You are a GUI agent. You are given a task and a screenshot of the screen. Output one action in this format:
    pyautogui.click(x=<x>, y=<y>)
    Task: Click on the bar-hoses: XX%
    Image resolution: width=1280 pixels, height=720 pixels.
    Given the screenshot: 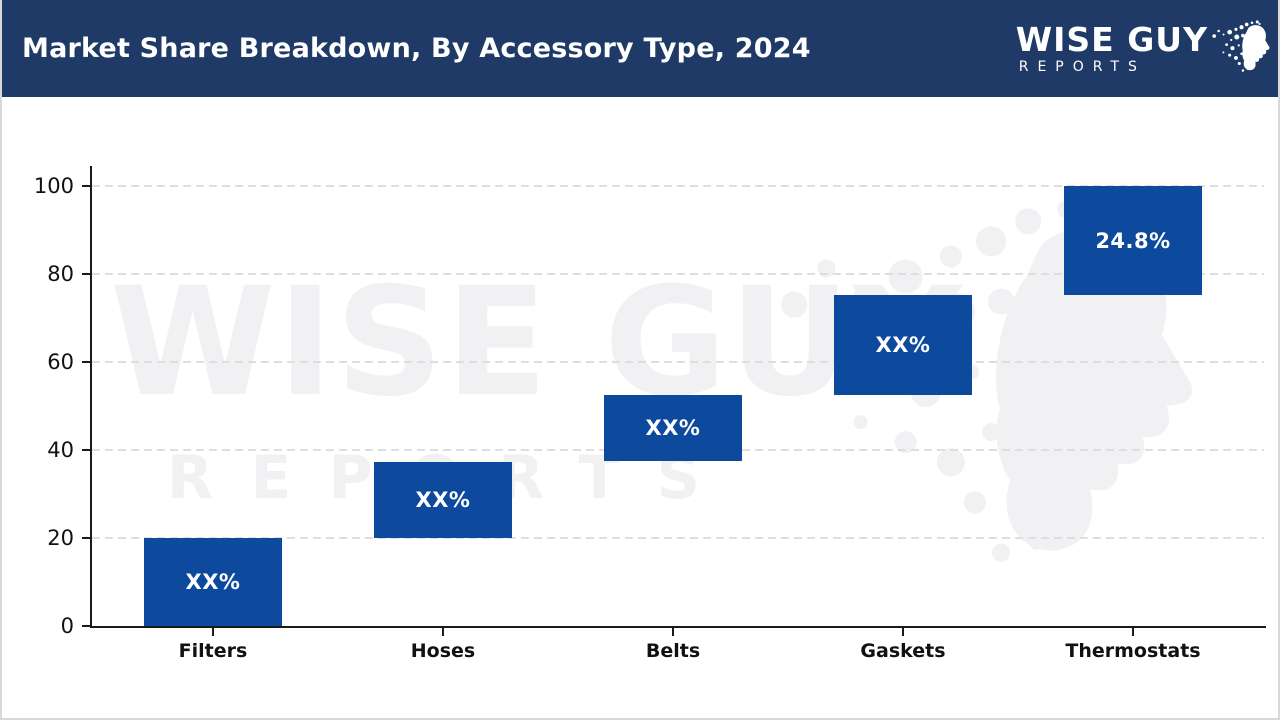 What is the action you would take?
    pyautogui.click(x=443, y=500)
    